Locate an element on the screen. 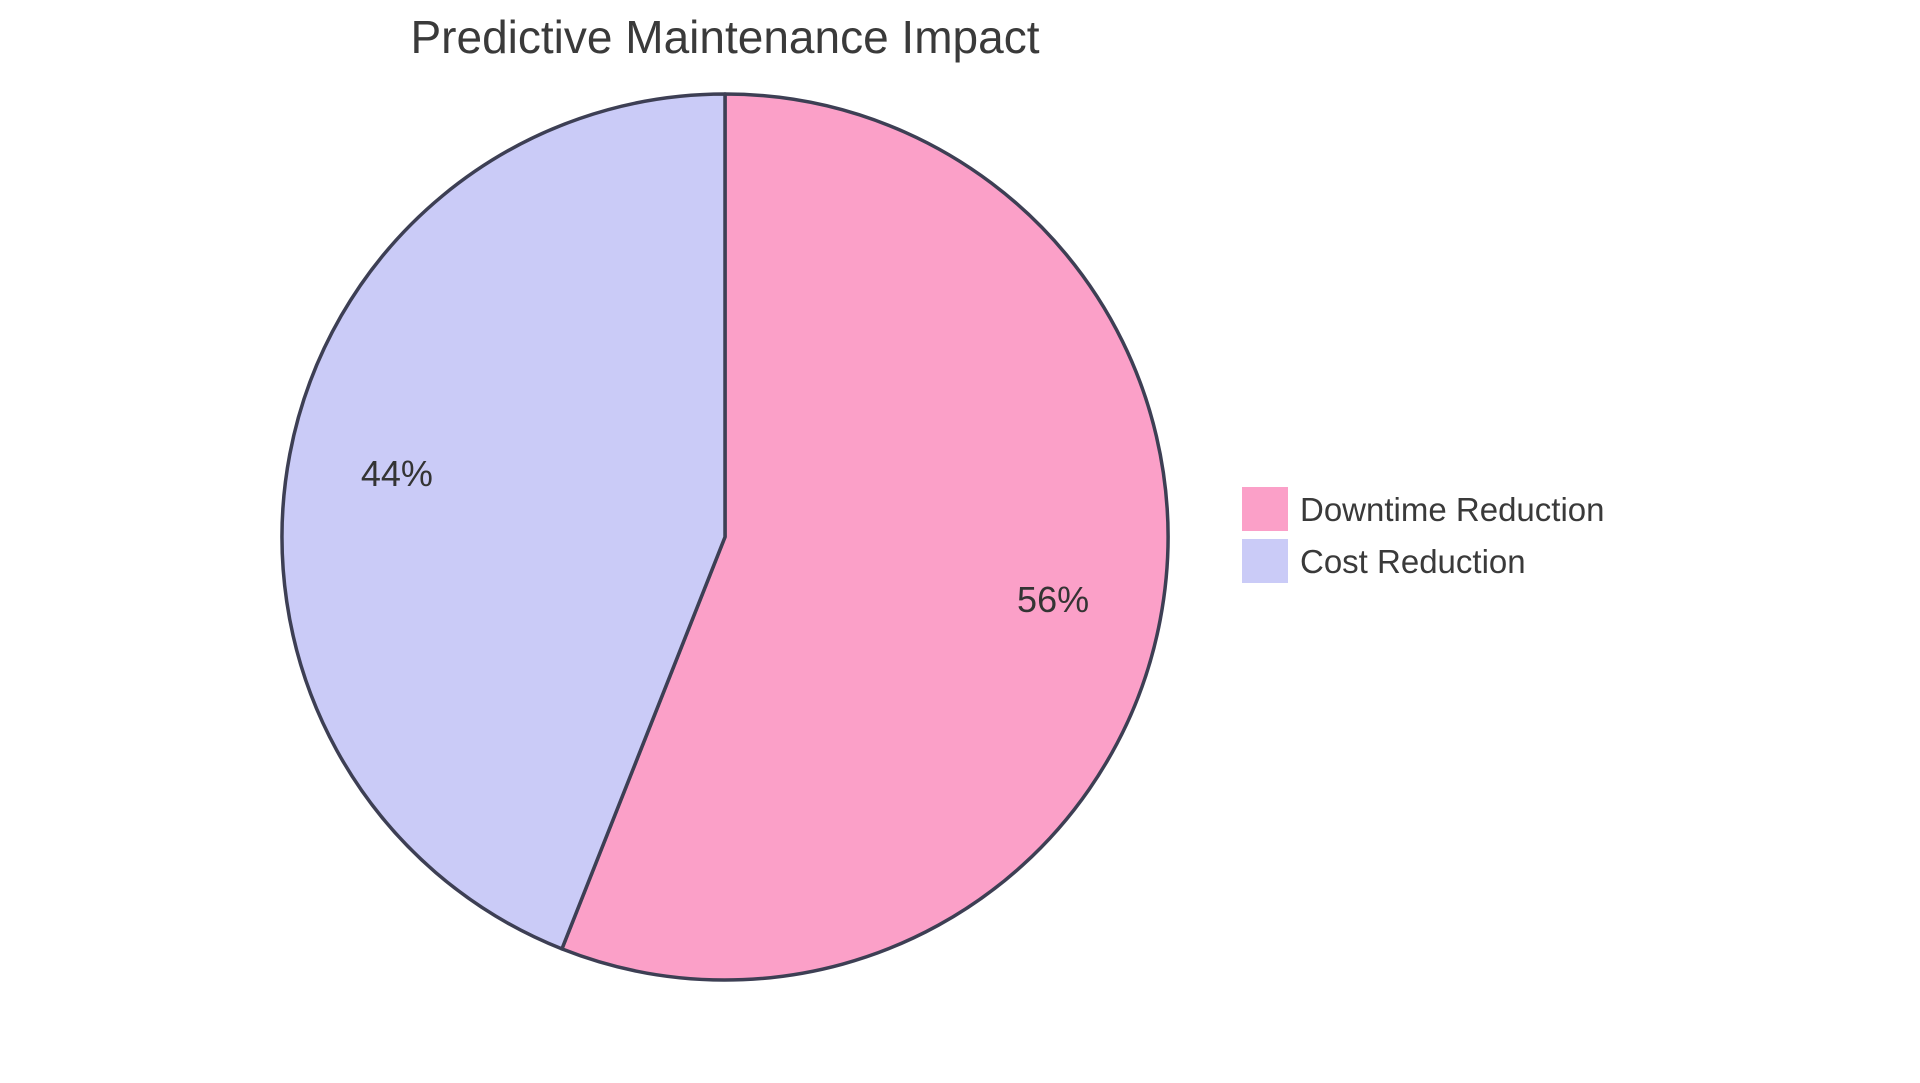 Image resolution: width=1920 pixels, height=1083 pixels. chart-legend: Downtime Reduction Cost Reduction is located at coordinates (1423, 535).